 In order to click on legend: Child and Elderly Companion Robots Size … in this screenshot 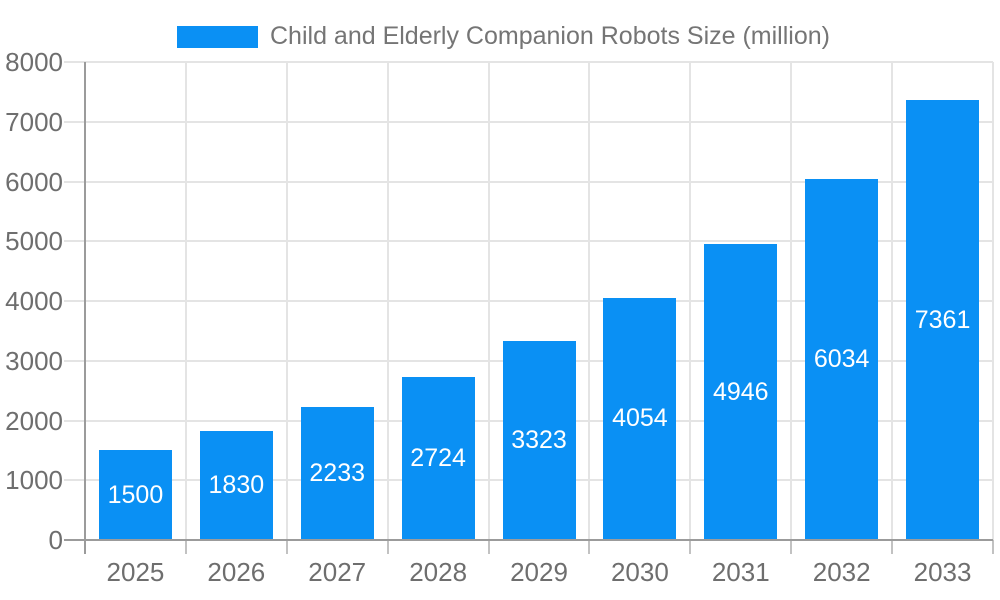, I will do `click(503, 36)`.